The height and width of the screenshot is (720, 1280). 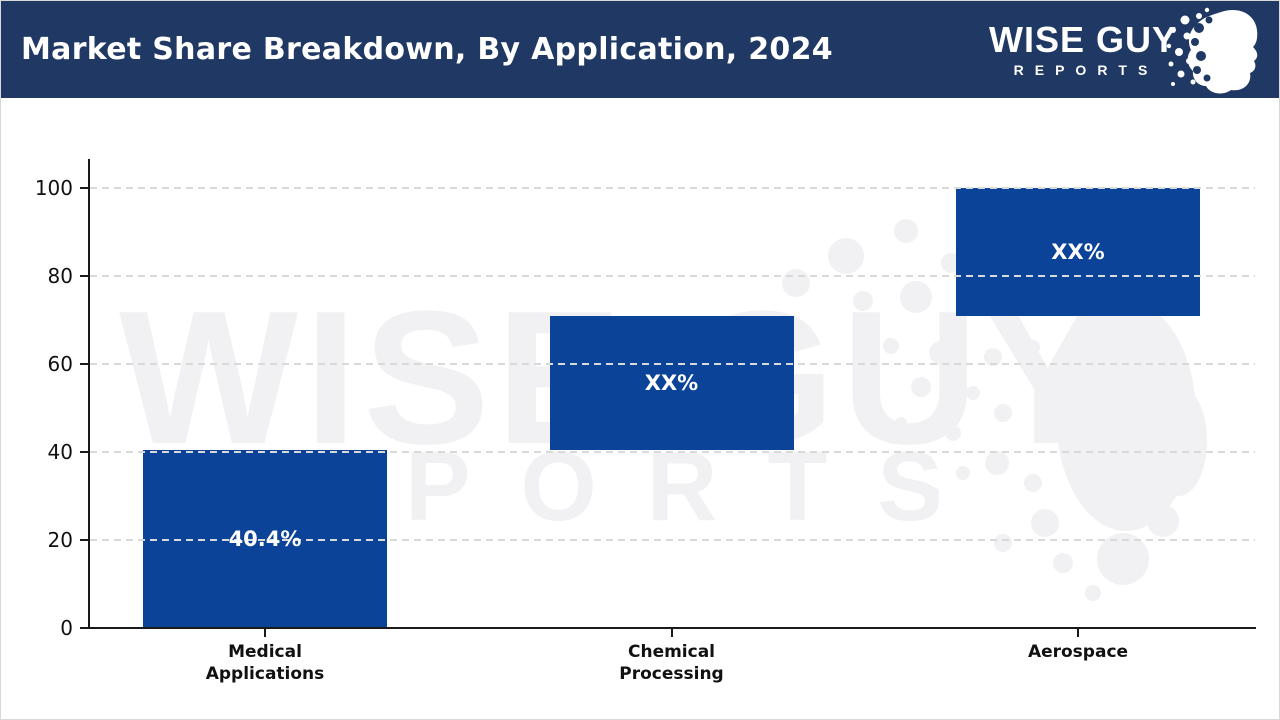 I want to click on x-axis-line, so click(x=672, y=628).